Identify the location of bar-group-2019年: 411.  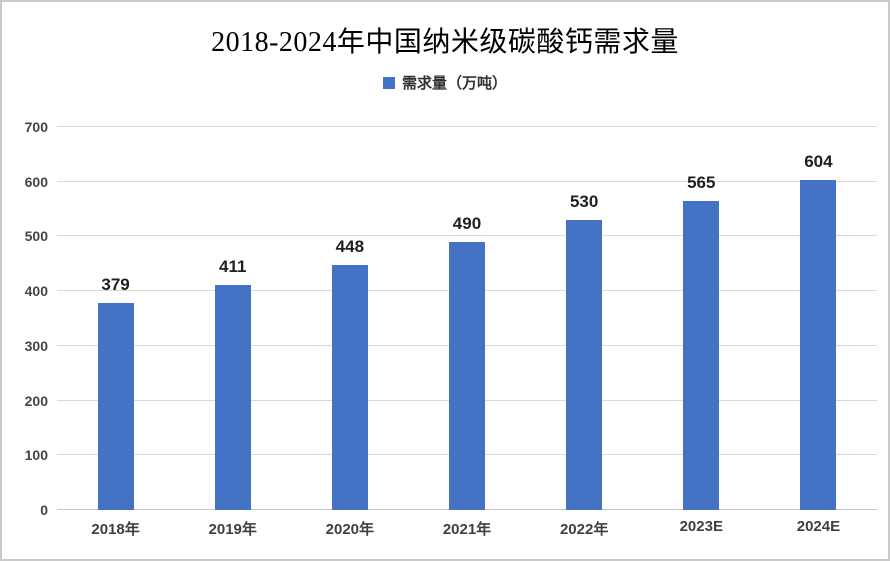
(232, 318).